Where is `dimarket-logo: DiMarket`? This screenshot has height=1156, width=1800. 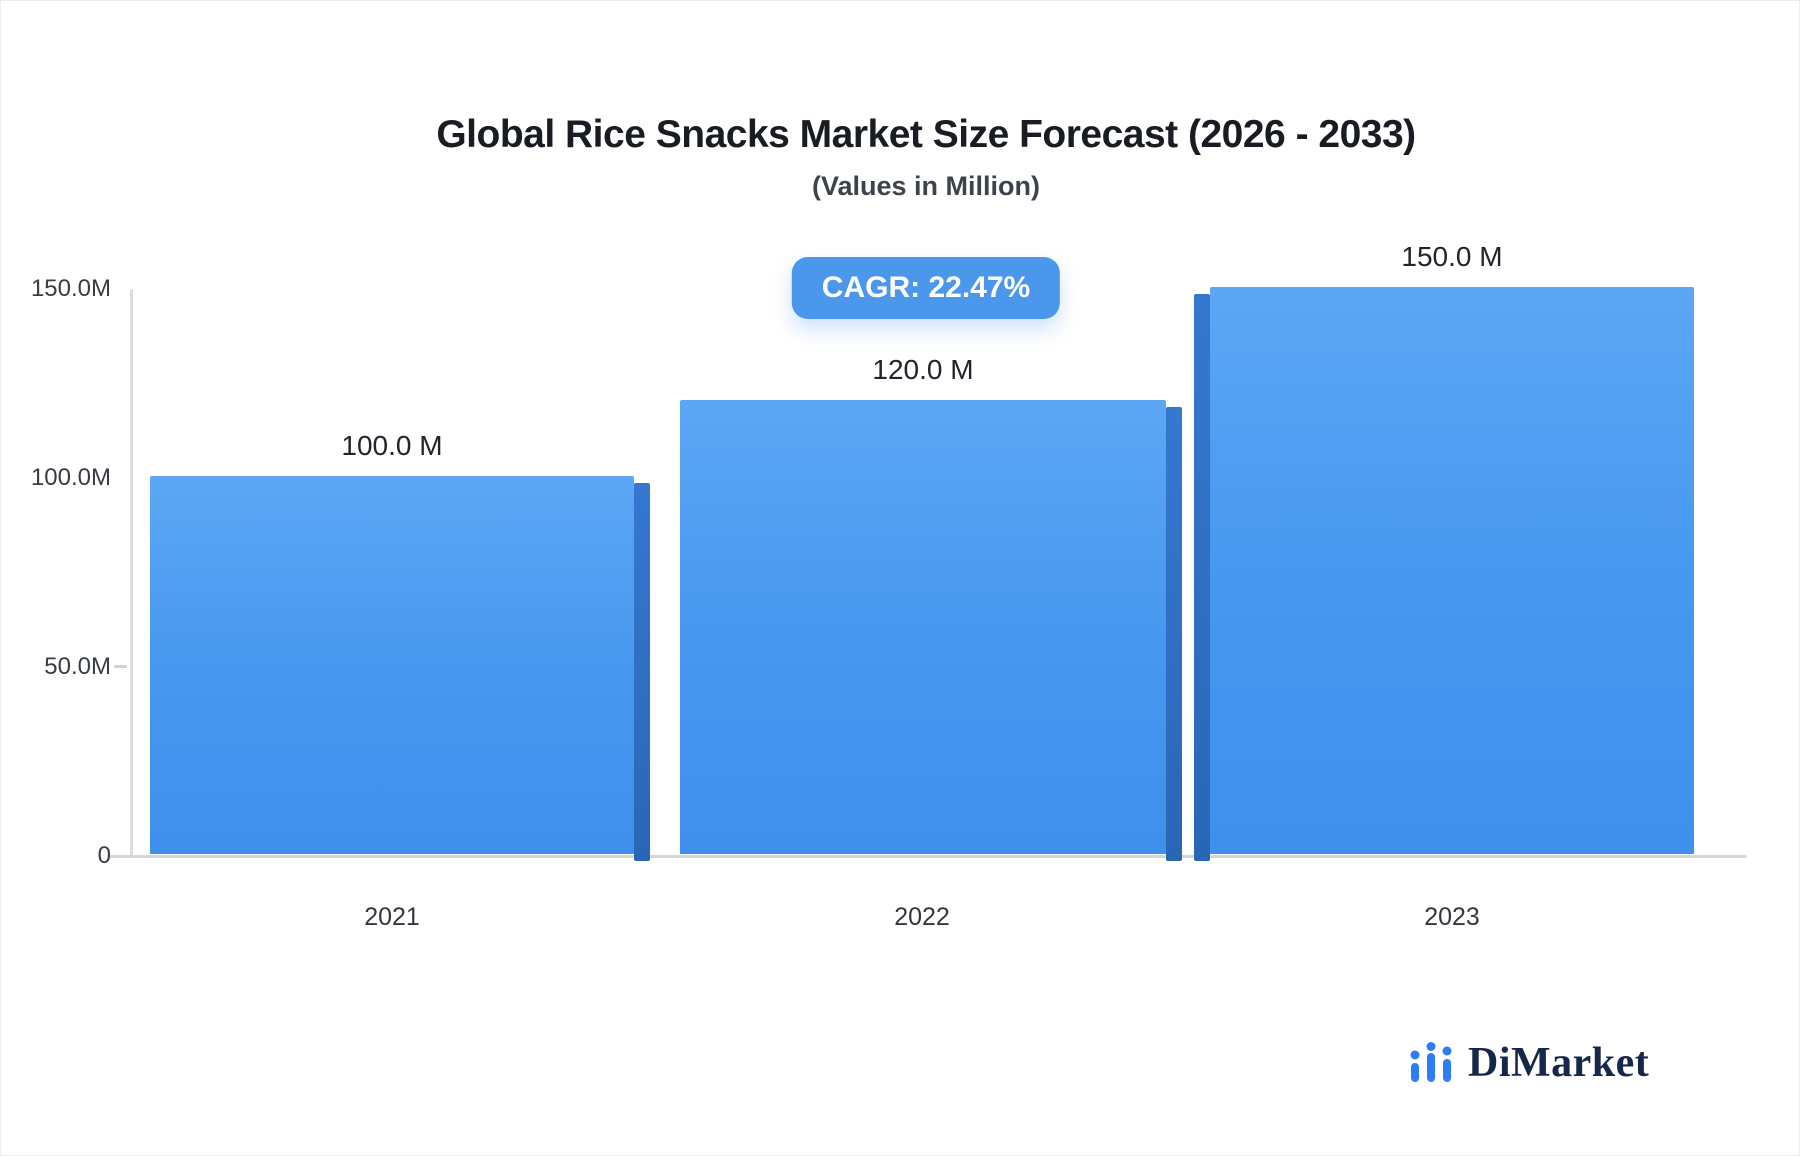
dimarket-logo: DiMarket is located at coordinates (1529, 1063).